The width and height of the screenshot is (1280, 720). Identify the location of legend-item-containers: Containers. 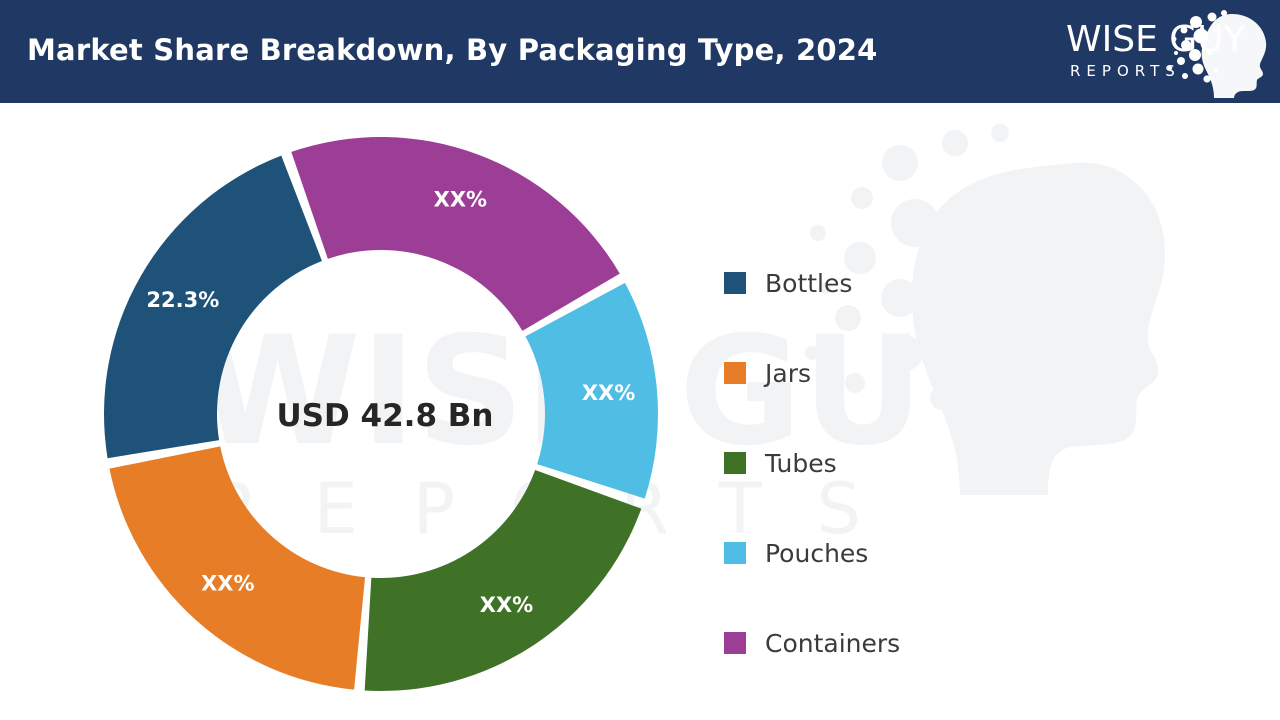
(934, 643).